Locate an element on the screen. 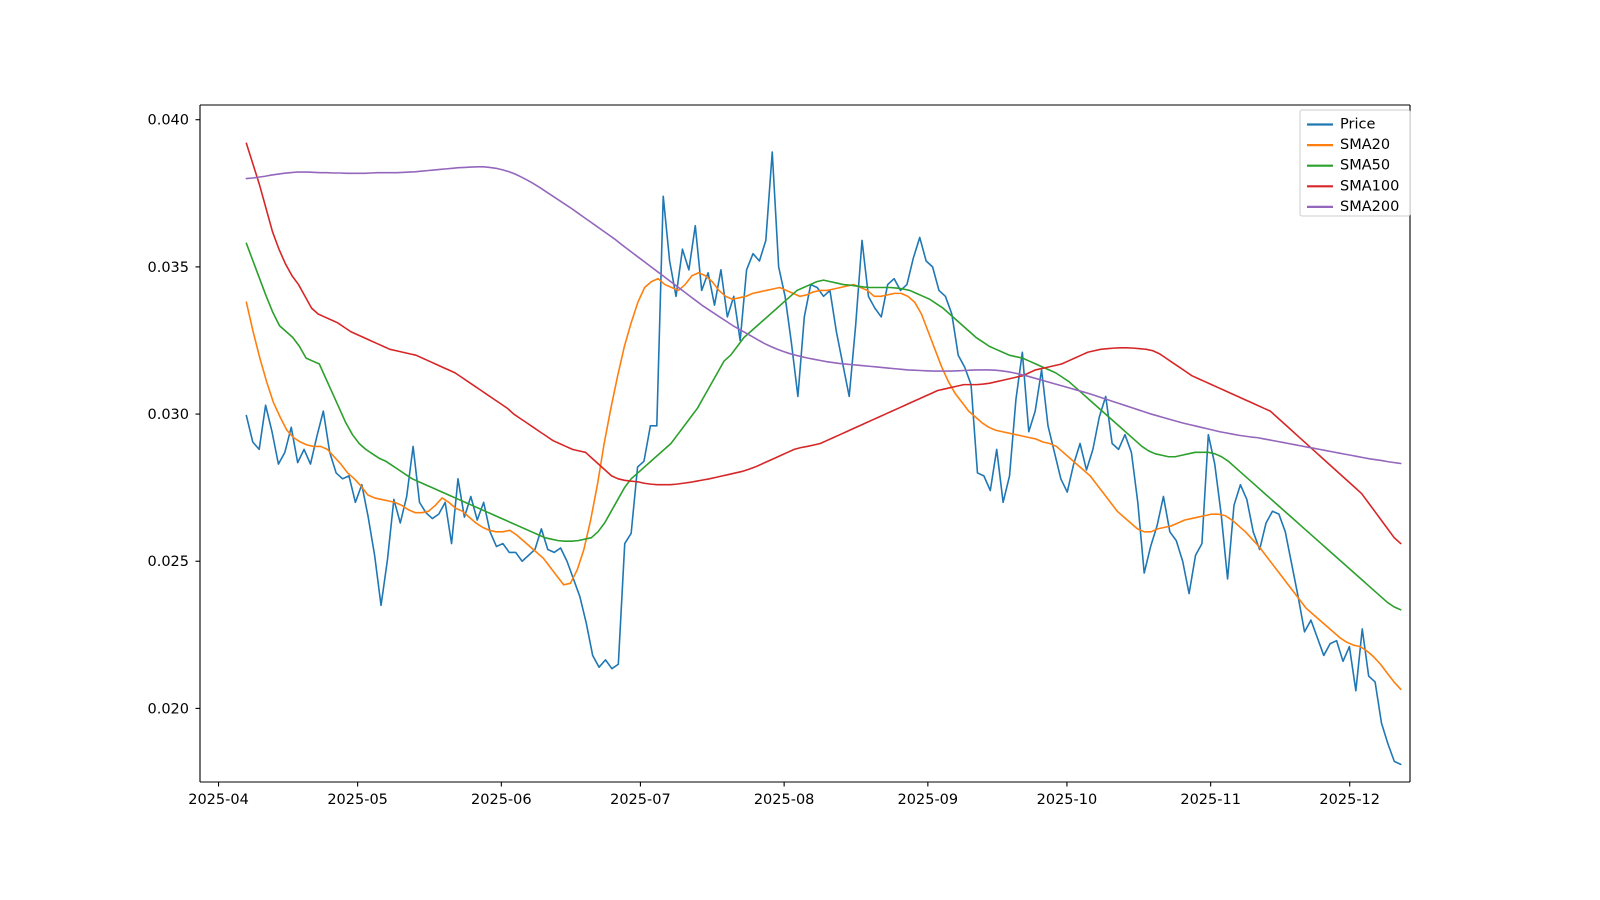 The image size is (1600, 900). x-tick-label: 2025-05 is located at coordinates (357, 800).